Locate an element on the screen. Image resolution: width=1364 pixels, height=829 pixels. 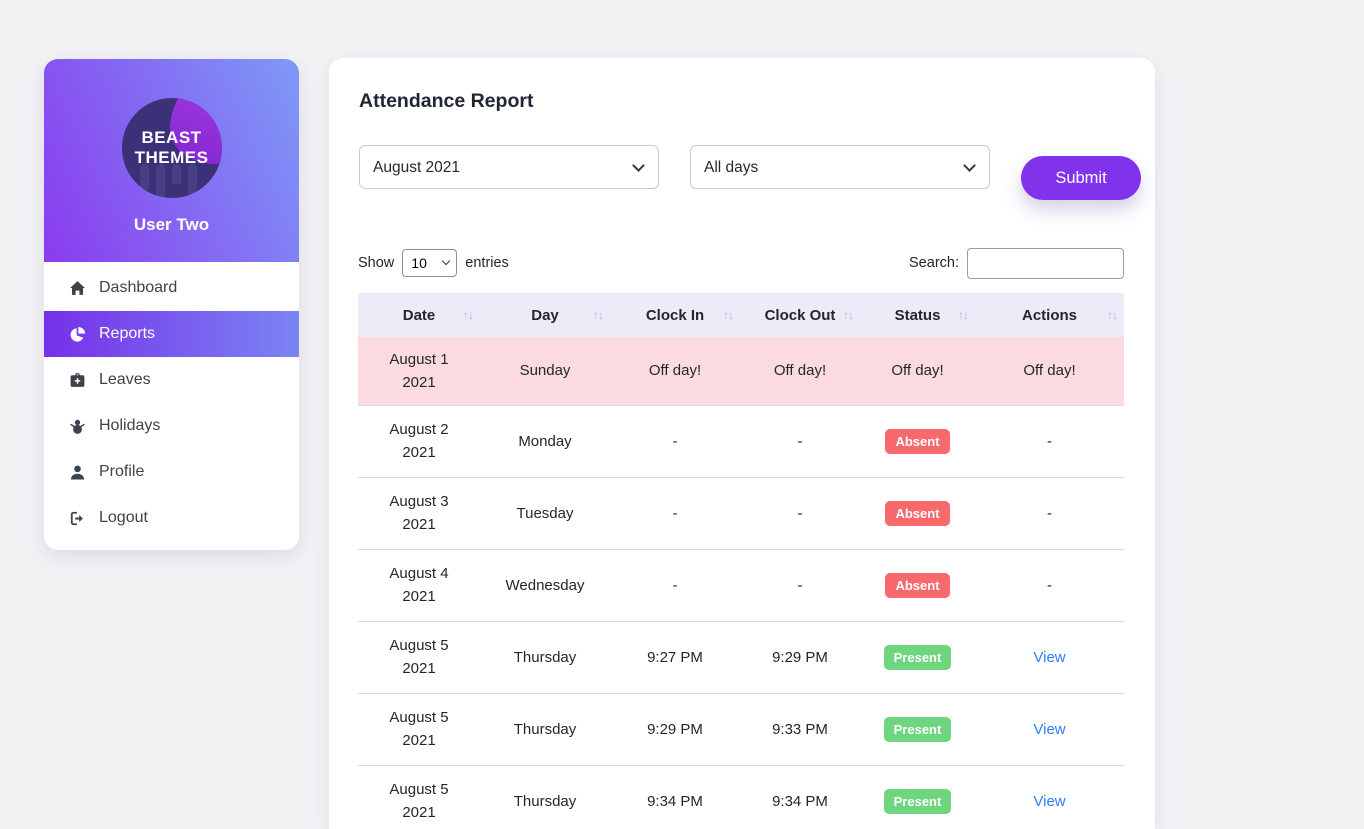
month-select-wrap: August 2021 is located at coordinates (509, 167).